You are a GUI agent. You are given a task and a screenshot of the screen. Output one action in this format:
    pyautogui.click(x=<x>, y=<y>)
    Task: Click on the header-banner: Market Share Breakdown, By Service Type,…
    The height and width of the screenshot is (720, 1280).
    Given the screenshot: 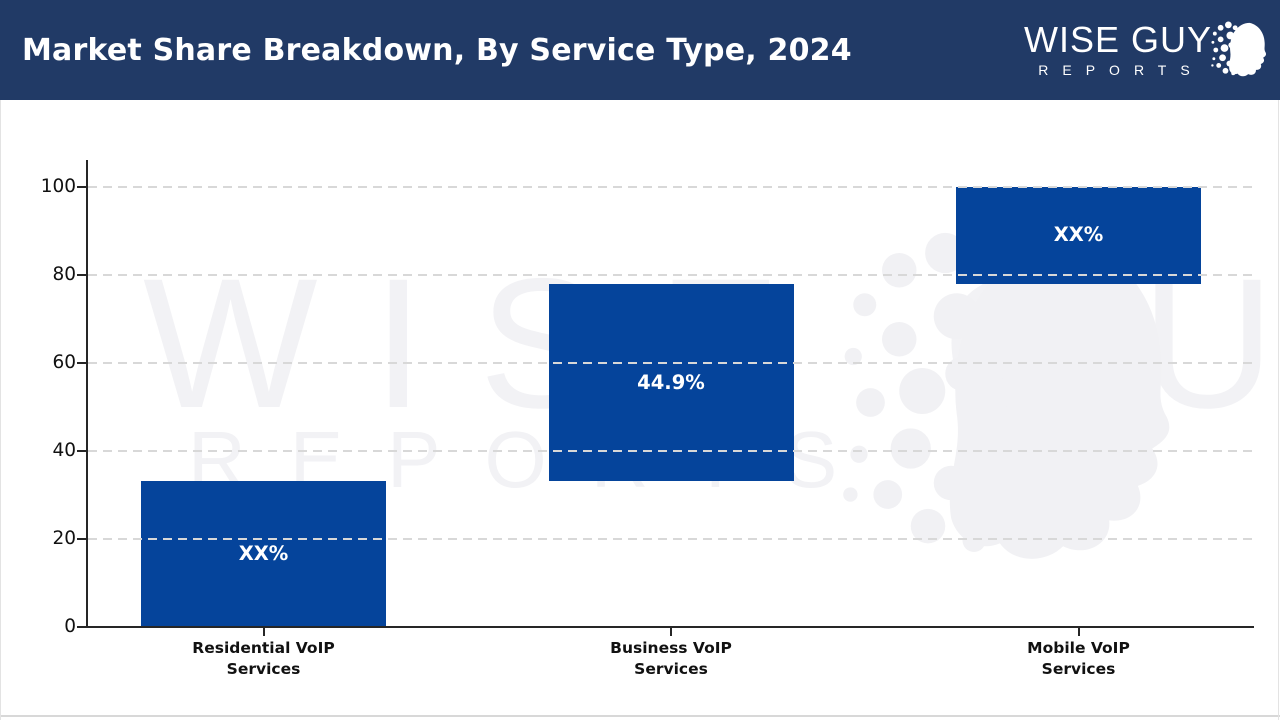 What is the action you would take?
    pyautogui.click(x=640, y=50)
    